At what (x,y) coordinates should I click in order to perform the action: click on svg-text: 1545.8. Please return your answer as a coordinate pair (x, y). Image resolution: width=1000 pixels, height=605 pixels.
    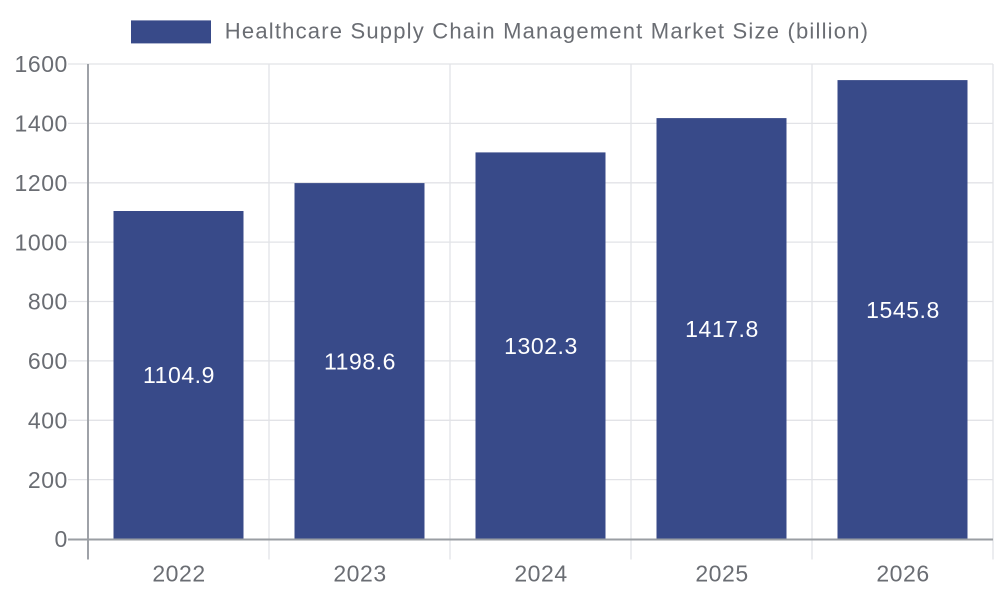
    Looking at the image, I should click on (903, 310).